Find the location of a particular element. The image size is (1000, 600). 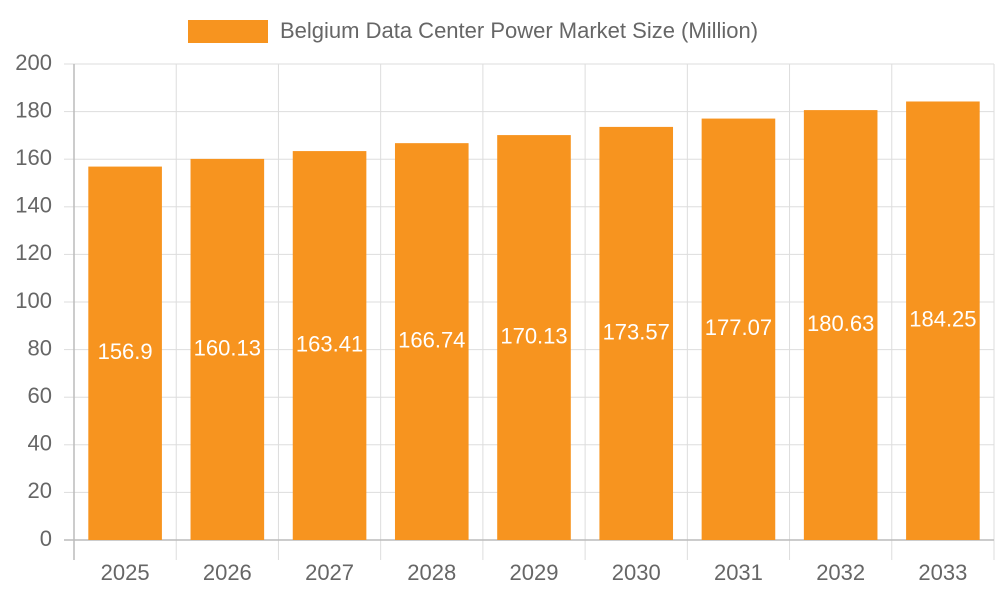

y-tick-label: 100 is located at coordinates (33, 300).